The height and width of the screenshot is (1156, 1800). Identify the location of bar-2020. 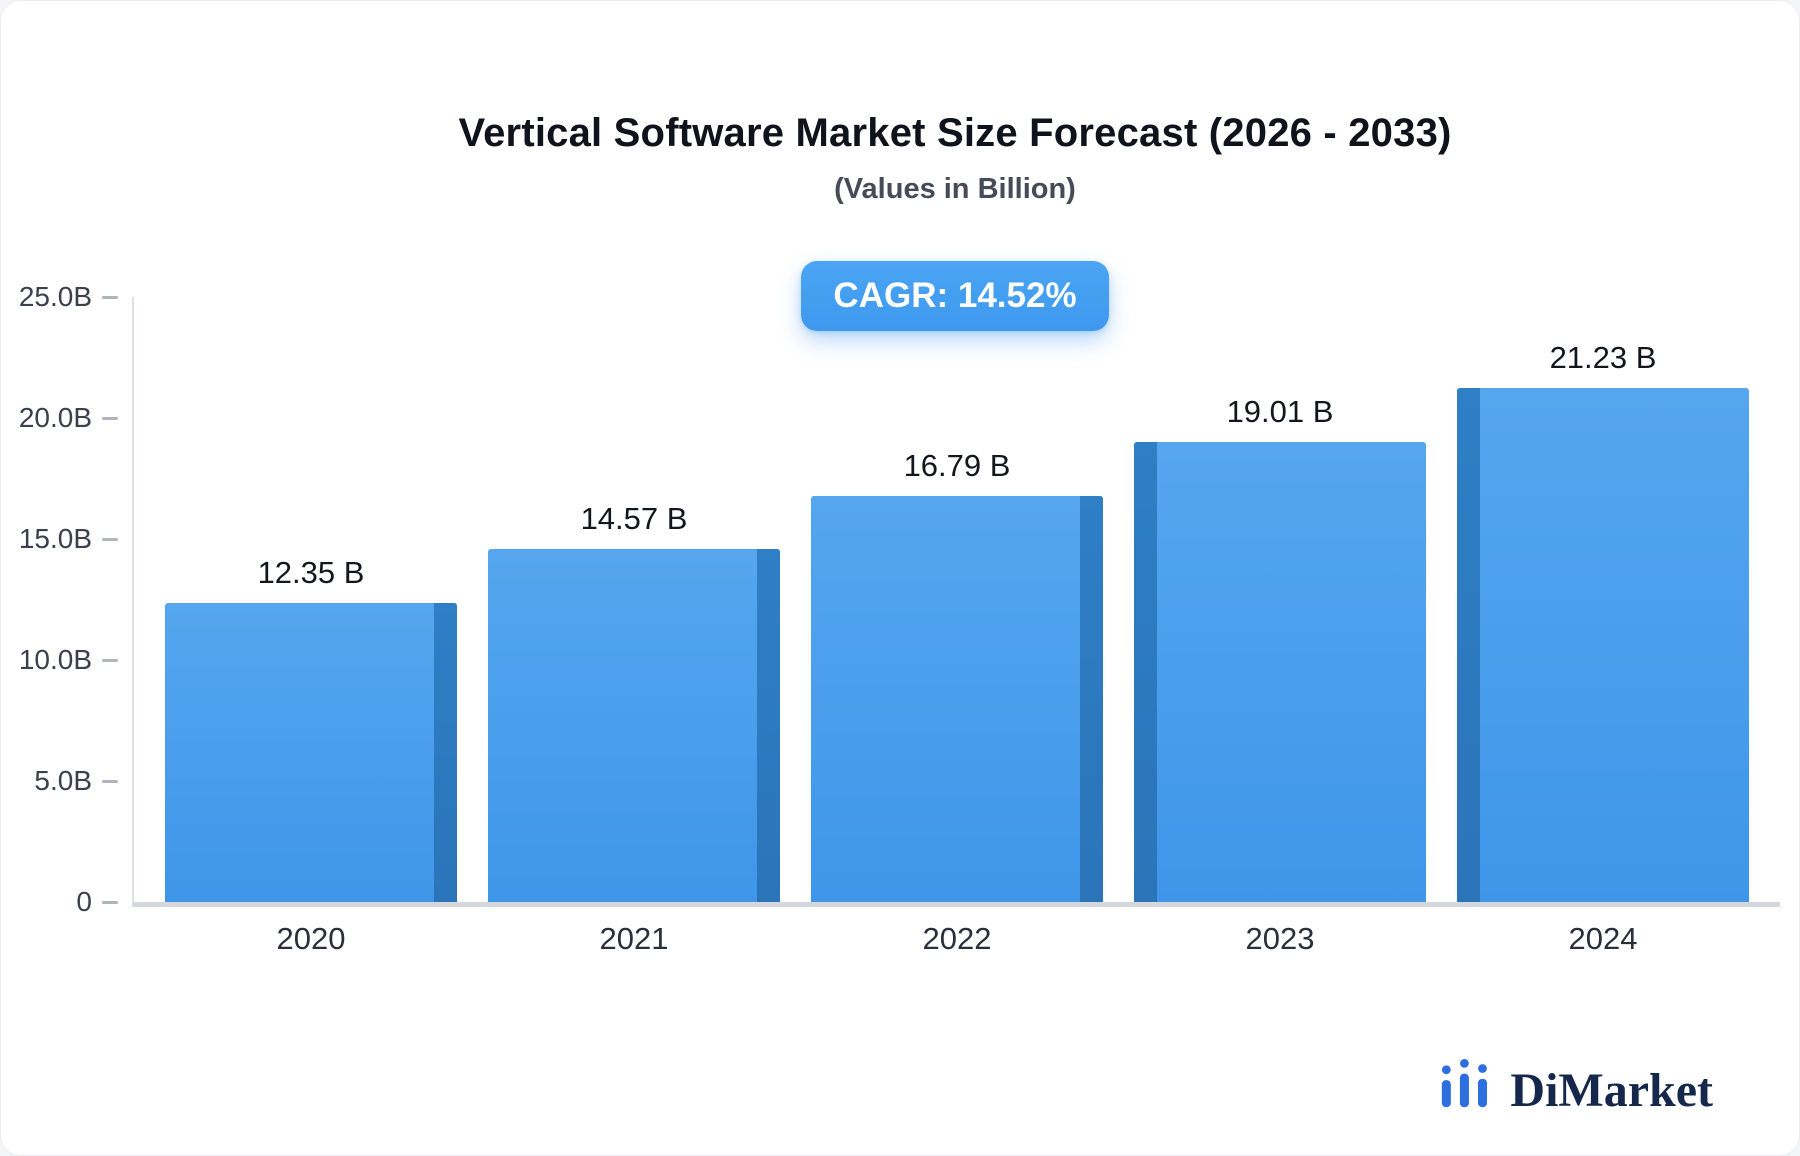
(311, 752).